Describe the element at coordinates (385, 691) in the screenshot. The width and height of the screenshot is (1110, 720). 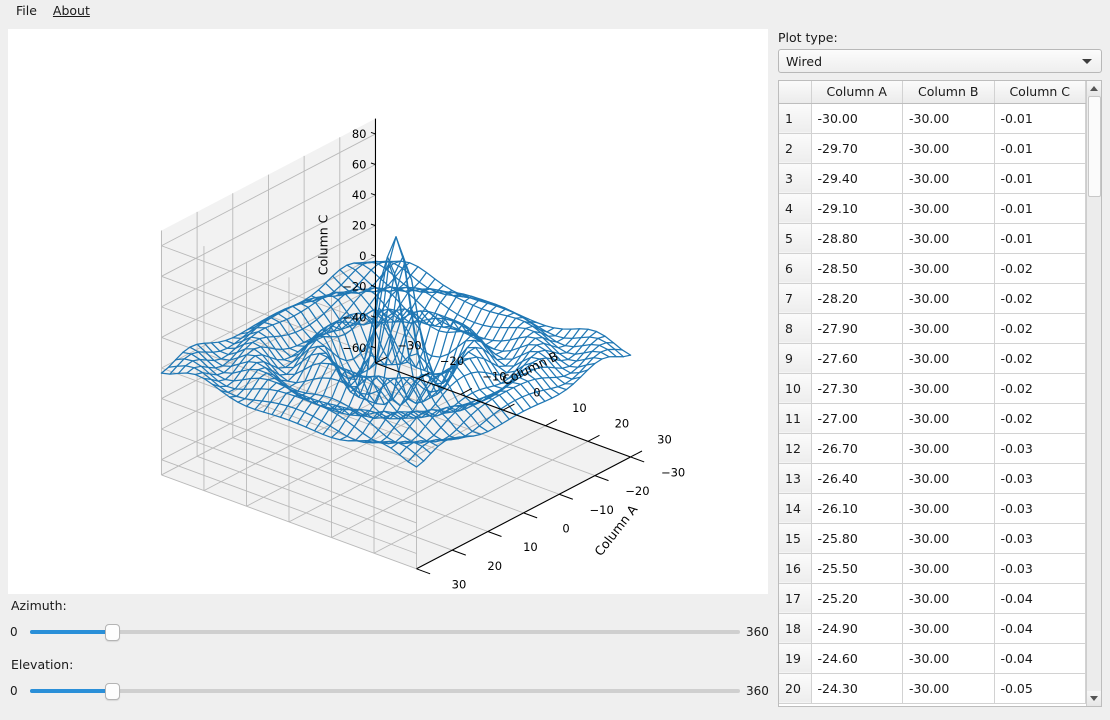
I see `elevation-slider-row: 0 360` at that location.